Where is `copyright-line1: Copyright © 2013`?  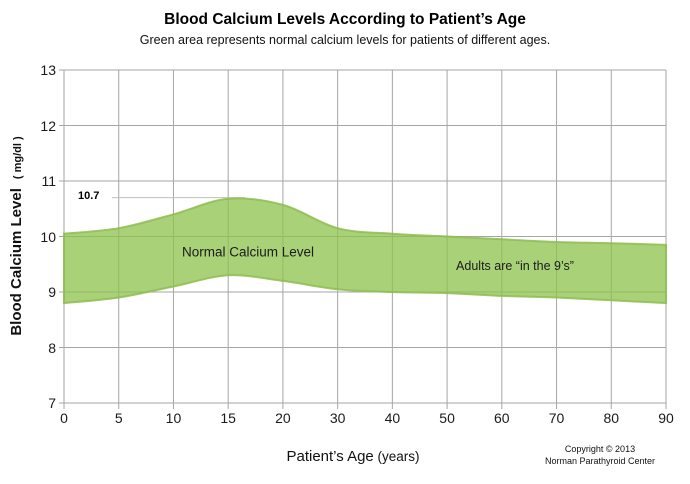 copyright-line1: Copyright © 2013 is located at coordinates (600, 449).